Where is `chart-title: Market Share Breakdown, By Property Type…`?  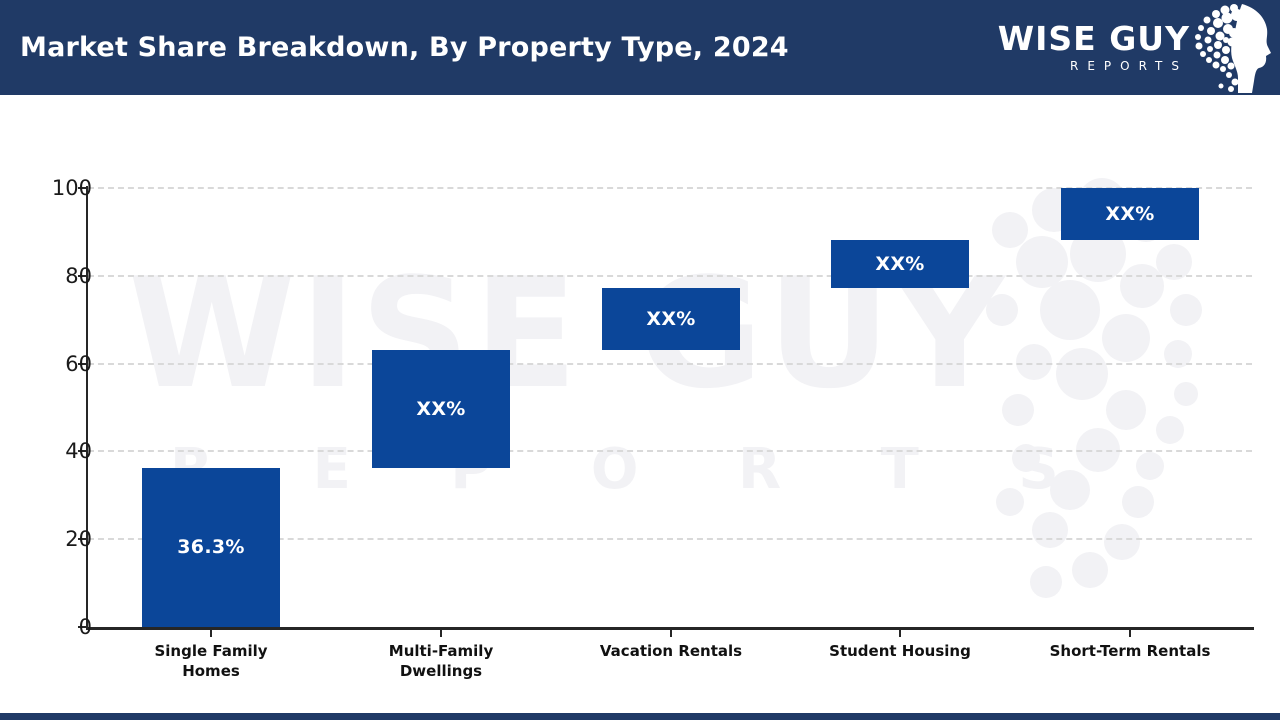 chart-title: Market Share Breakdown, By Property Type… is located at coordinates (404, 47).